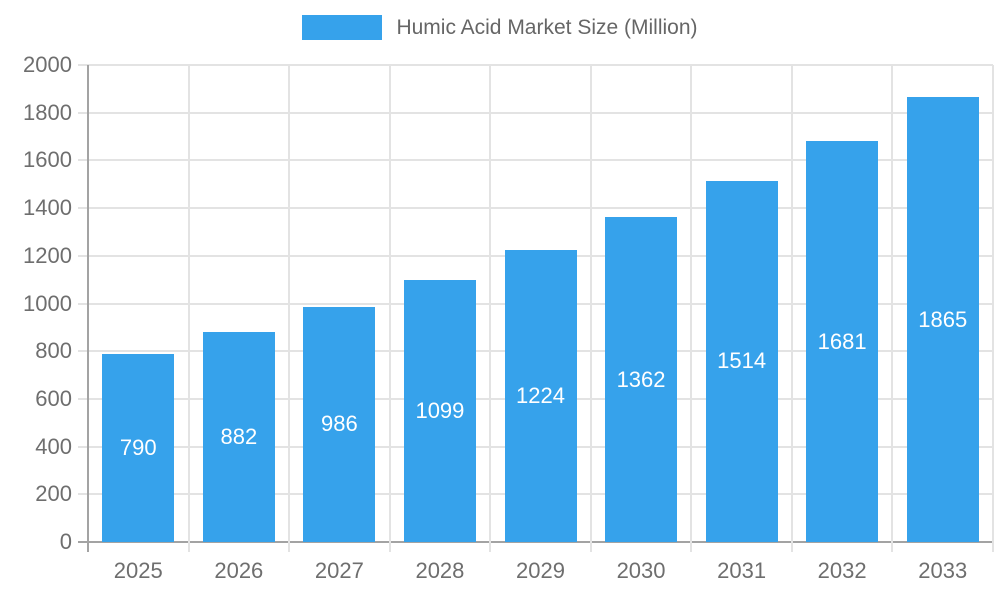 The width and height of the screenshot is (1000, 600). What do you see at coordinates (540, 542) in the screenshot?
I see `x-axis-line` at bounding box center [540, 542].